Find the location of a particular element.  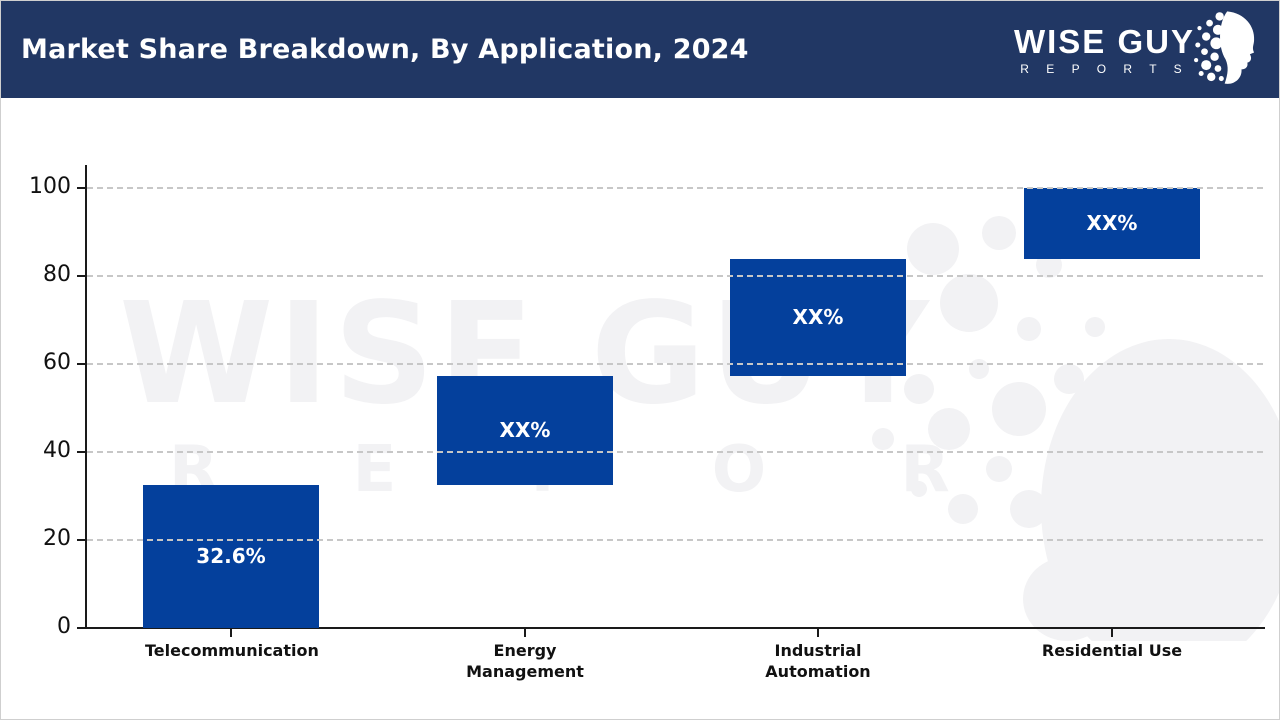

bar-industrial-automation is located at coordinates (818, 317).